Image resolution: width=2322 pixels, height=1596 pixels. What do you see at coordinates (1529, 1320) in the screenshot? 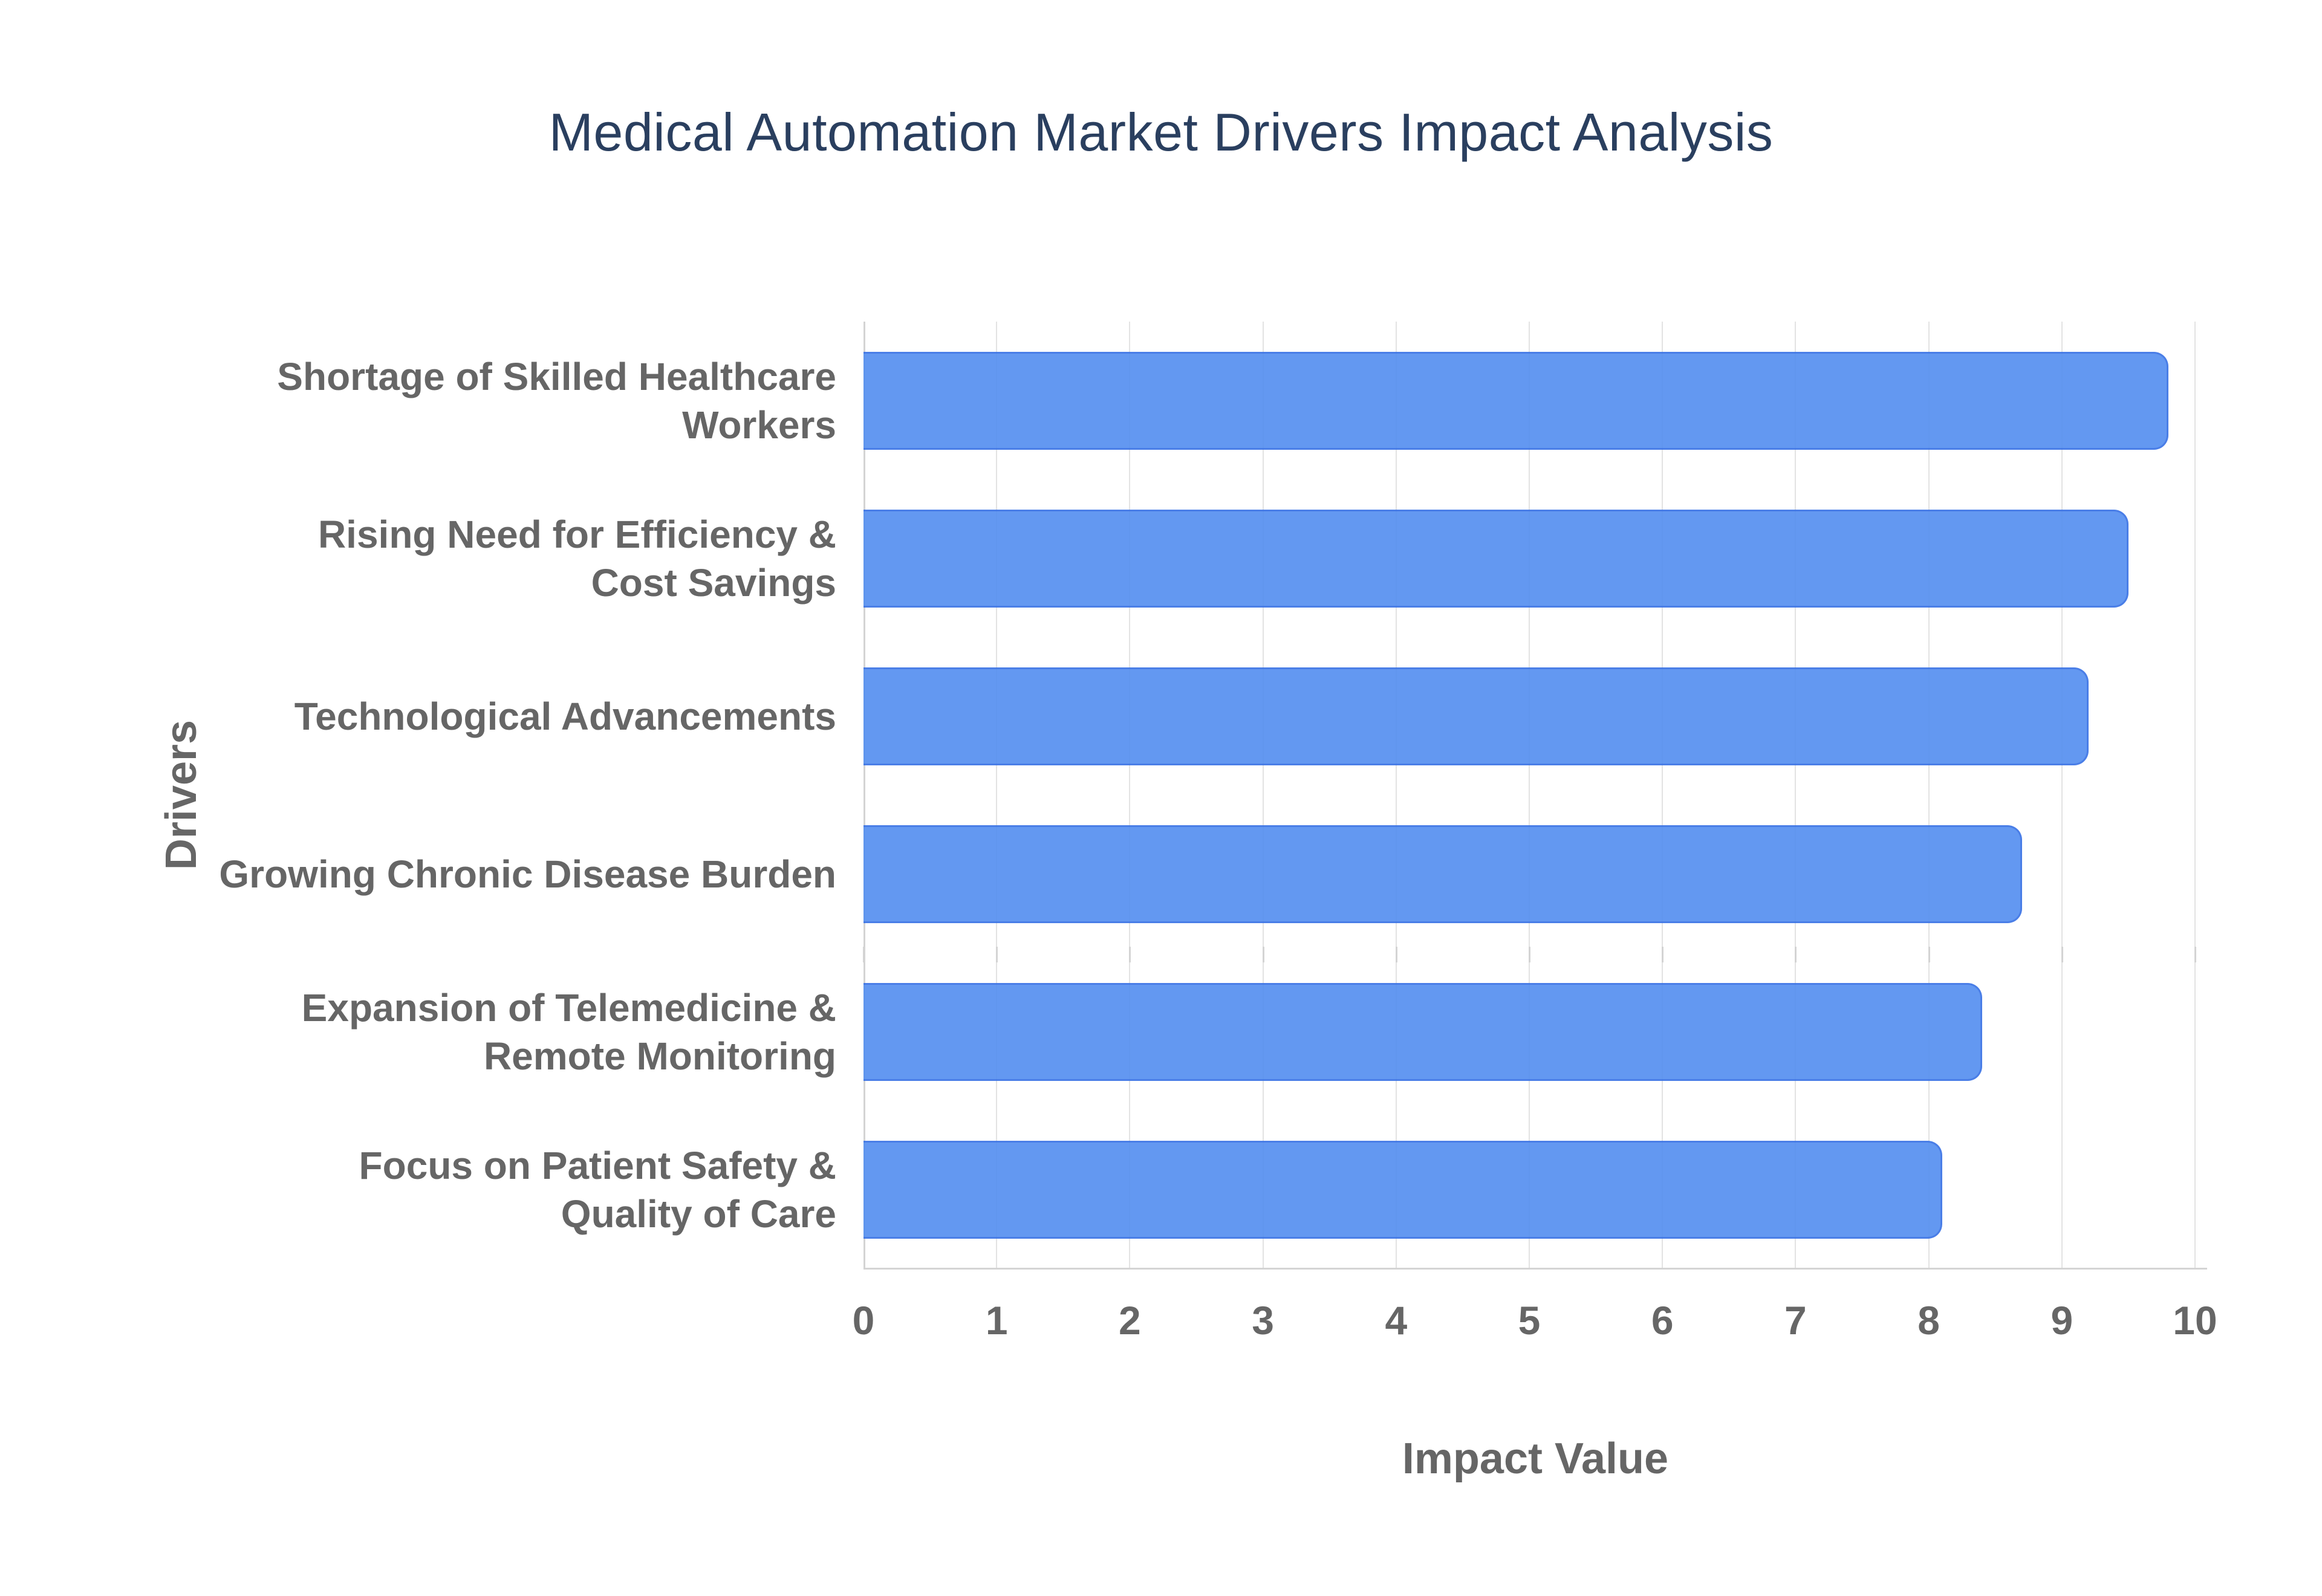
I see `x-tick-label-5: 5` at bounding box center [1529, 1320].